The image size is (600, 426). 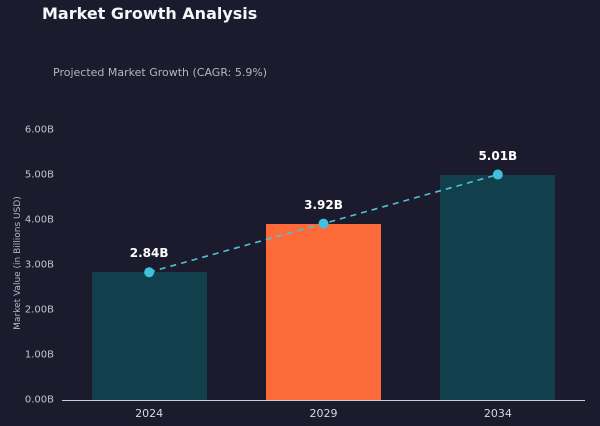 I want to click on y-axis-label: Market Value (in Billions USD), so click(x=18, y=263).